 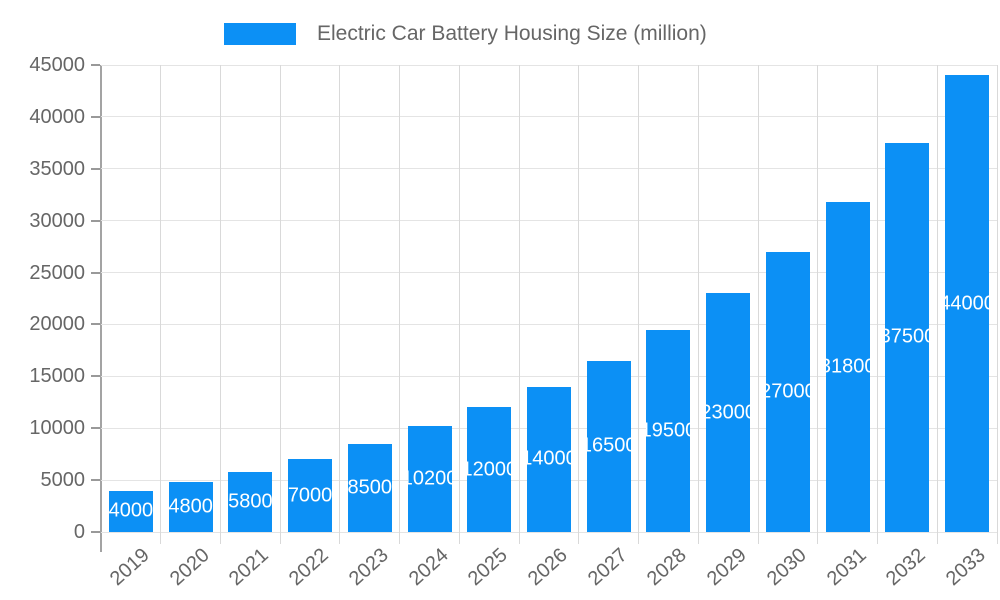 I want to click on bar-value-label: 44000, so click(x=967, y=303).